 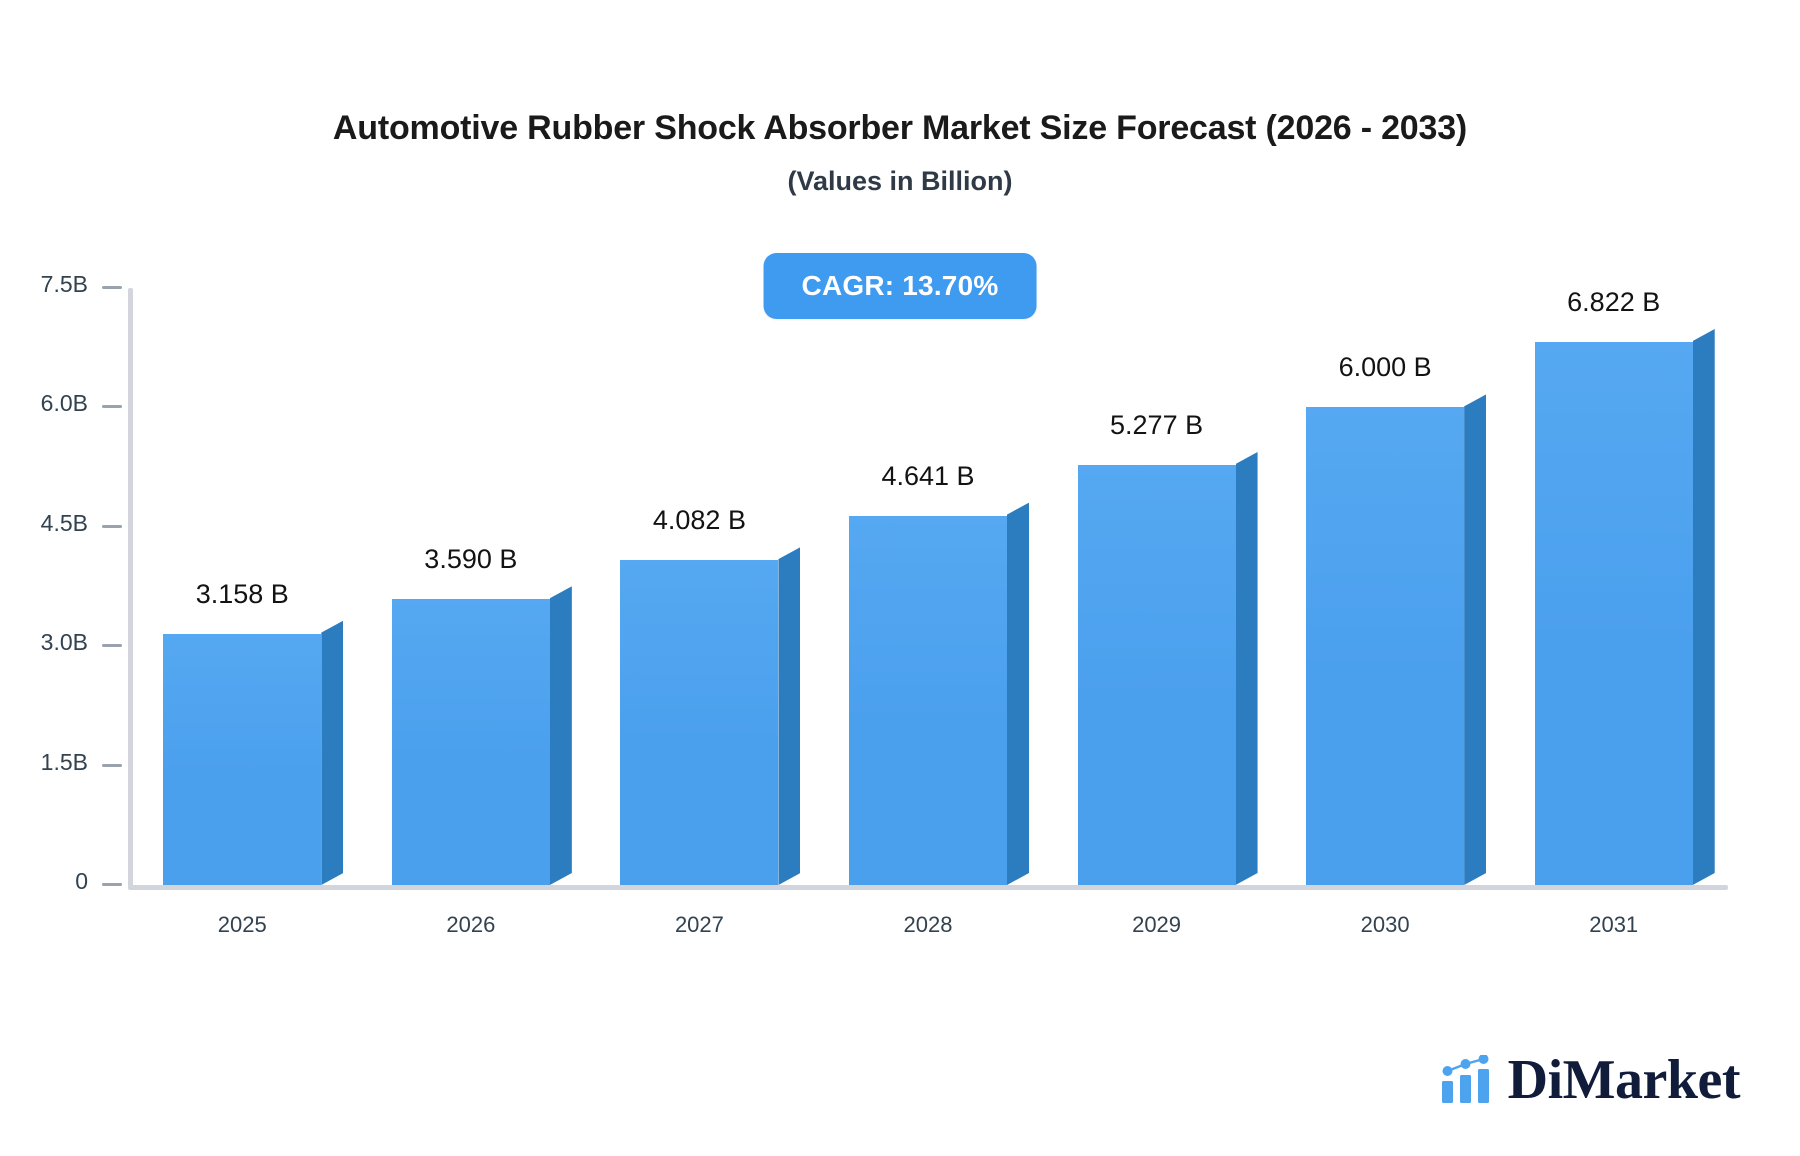 I want to click on bar-chart-icon, so click(x=1467, y=1079).